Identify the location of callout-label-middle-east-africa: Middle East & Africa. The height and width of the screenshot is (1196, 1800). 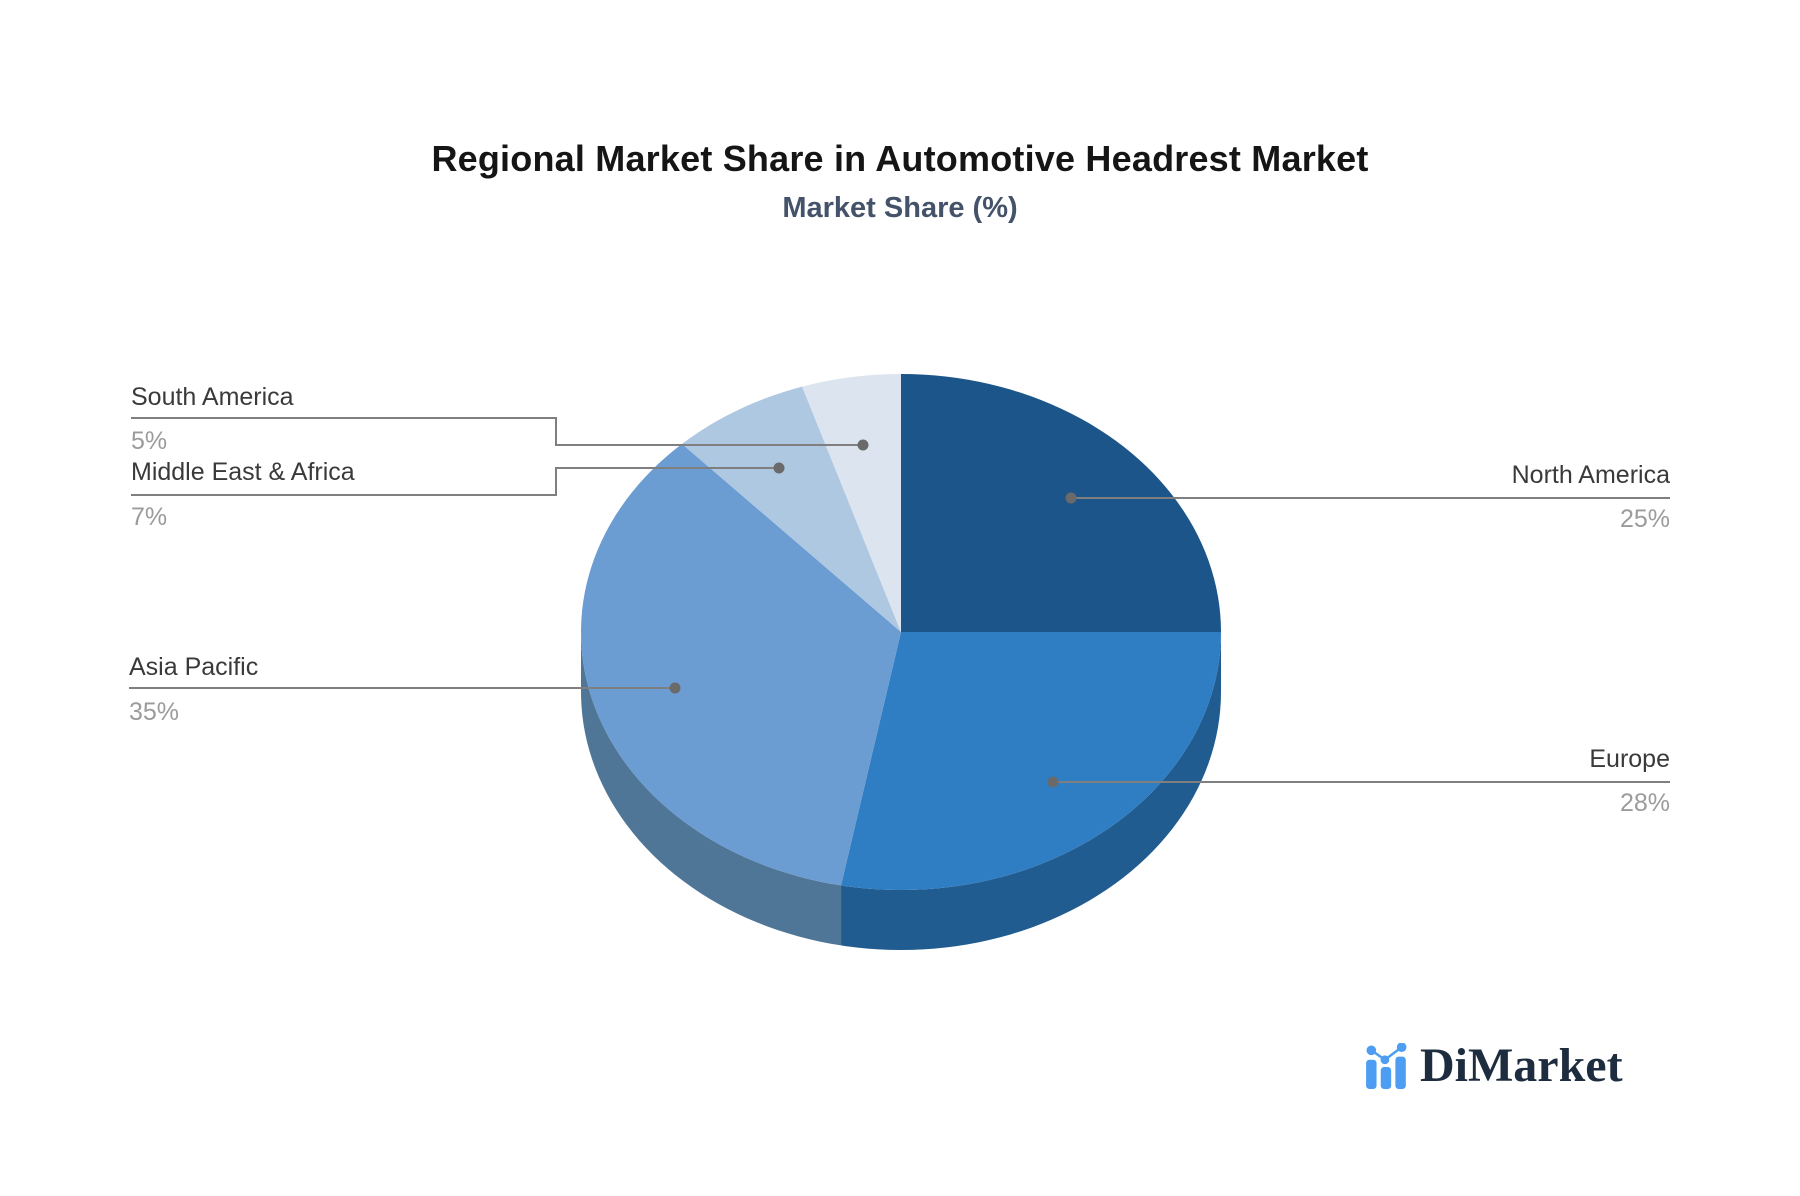
(243, 472).